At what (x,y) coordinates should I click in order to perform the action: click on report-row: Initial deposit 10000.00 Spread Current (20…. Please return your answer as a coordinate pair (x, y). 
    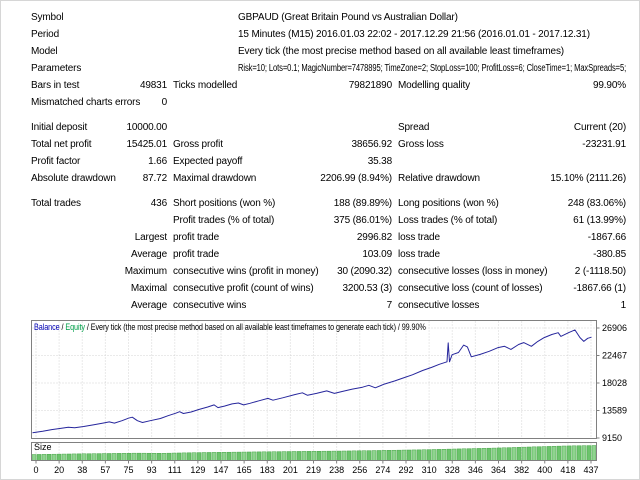
    Looking at the image, I should click on (320, 127).